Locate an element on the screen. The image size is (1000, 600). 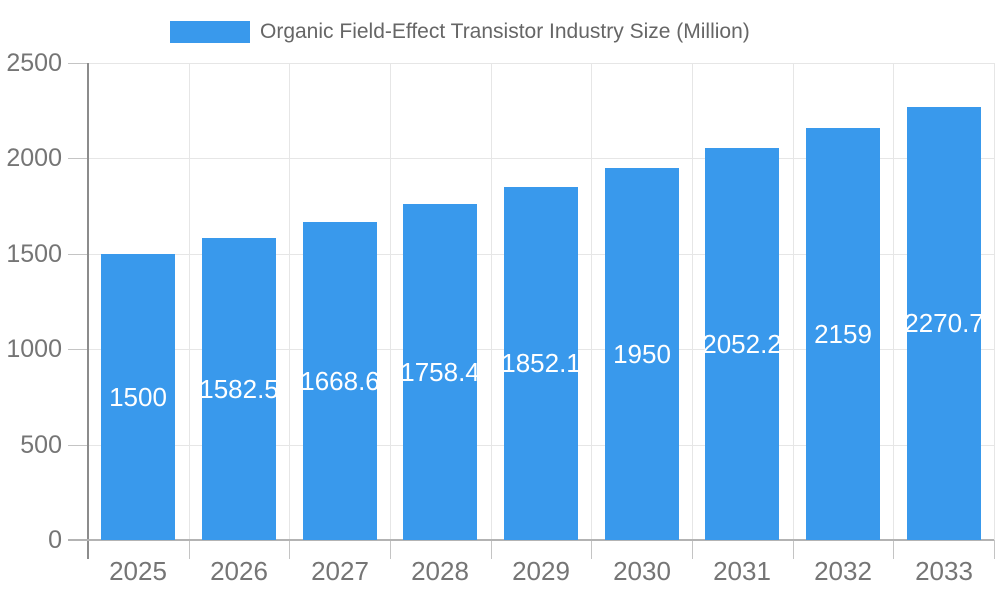
x-axis-label: 2029 is located at coordinates (541, 571).